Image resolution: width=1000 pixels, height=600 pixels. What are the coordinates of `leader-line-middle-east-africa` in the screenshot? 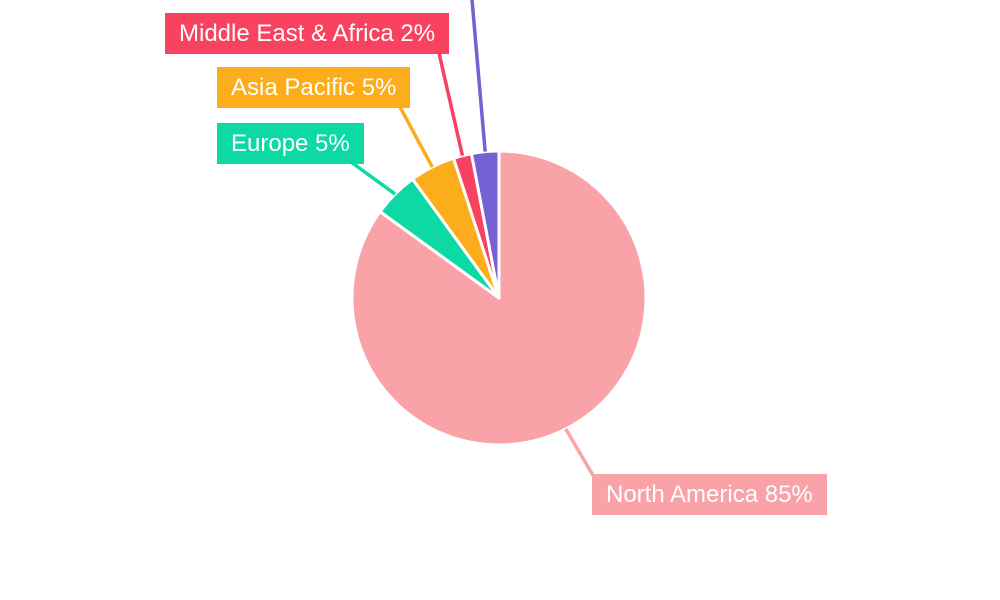 It's located at (451, 104).